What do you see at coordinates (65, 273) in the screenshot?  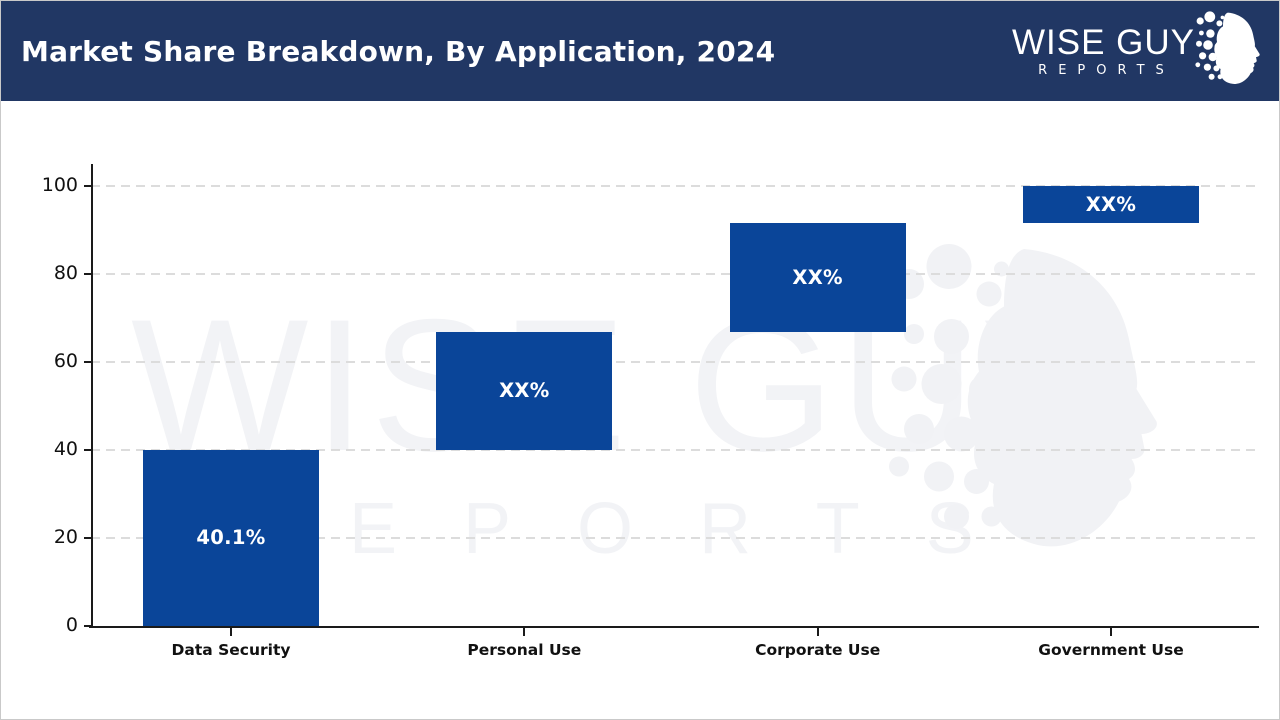 I see `y-tick-label-80: 80` at bounding box center [65, 273].